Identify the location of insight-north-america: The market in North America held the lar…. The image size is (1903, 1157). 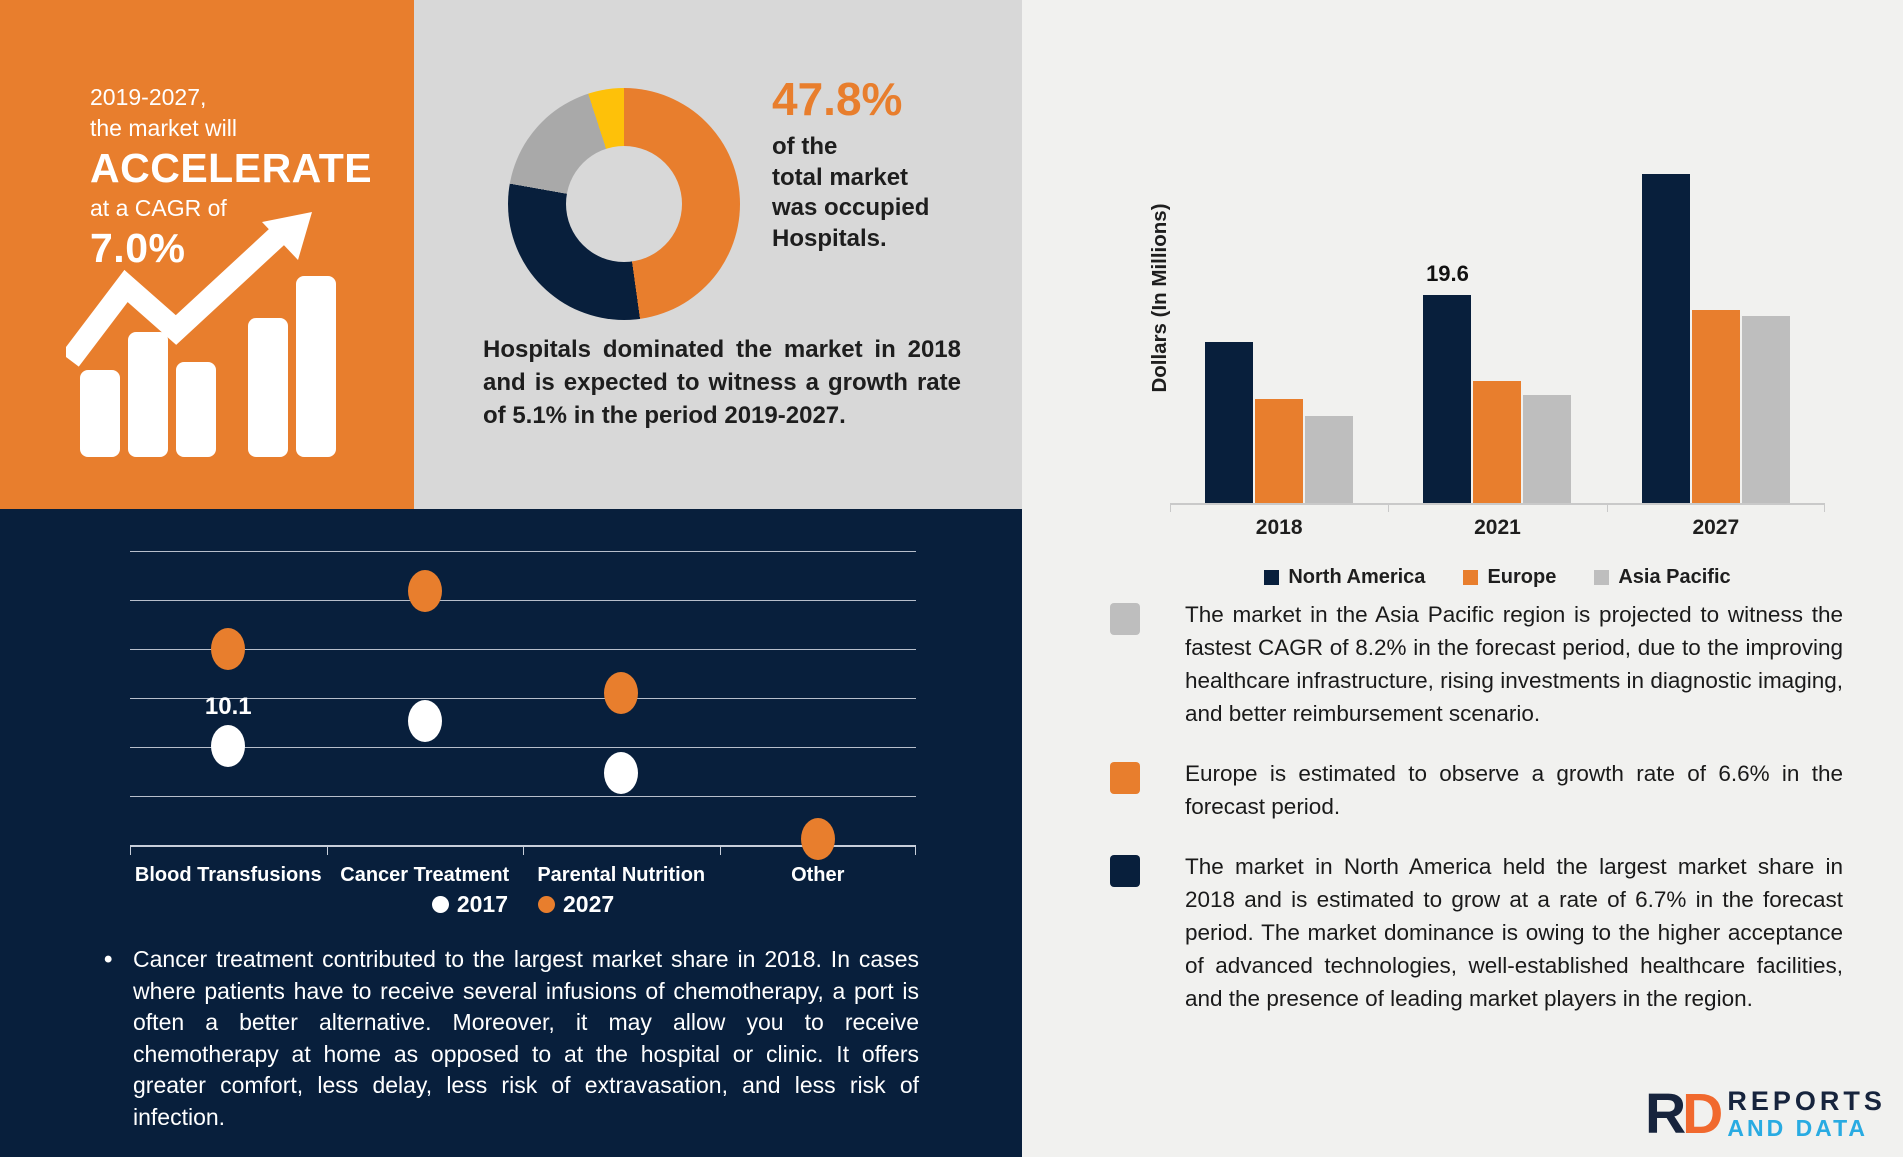
(1476, 932).